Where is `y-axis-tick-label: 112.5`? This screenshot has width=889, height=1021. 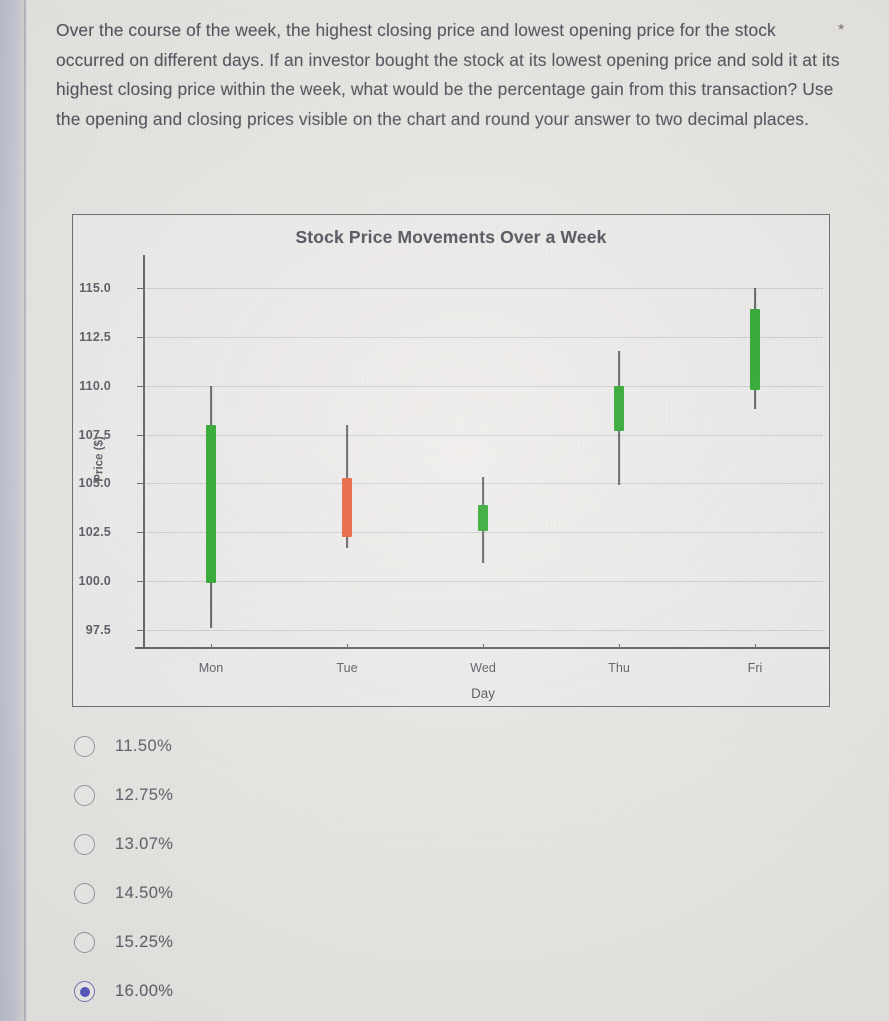 y-axis-tick-label: 112.5 is located at coordinates (95, 337).